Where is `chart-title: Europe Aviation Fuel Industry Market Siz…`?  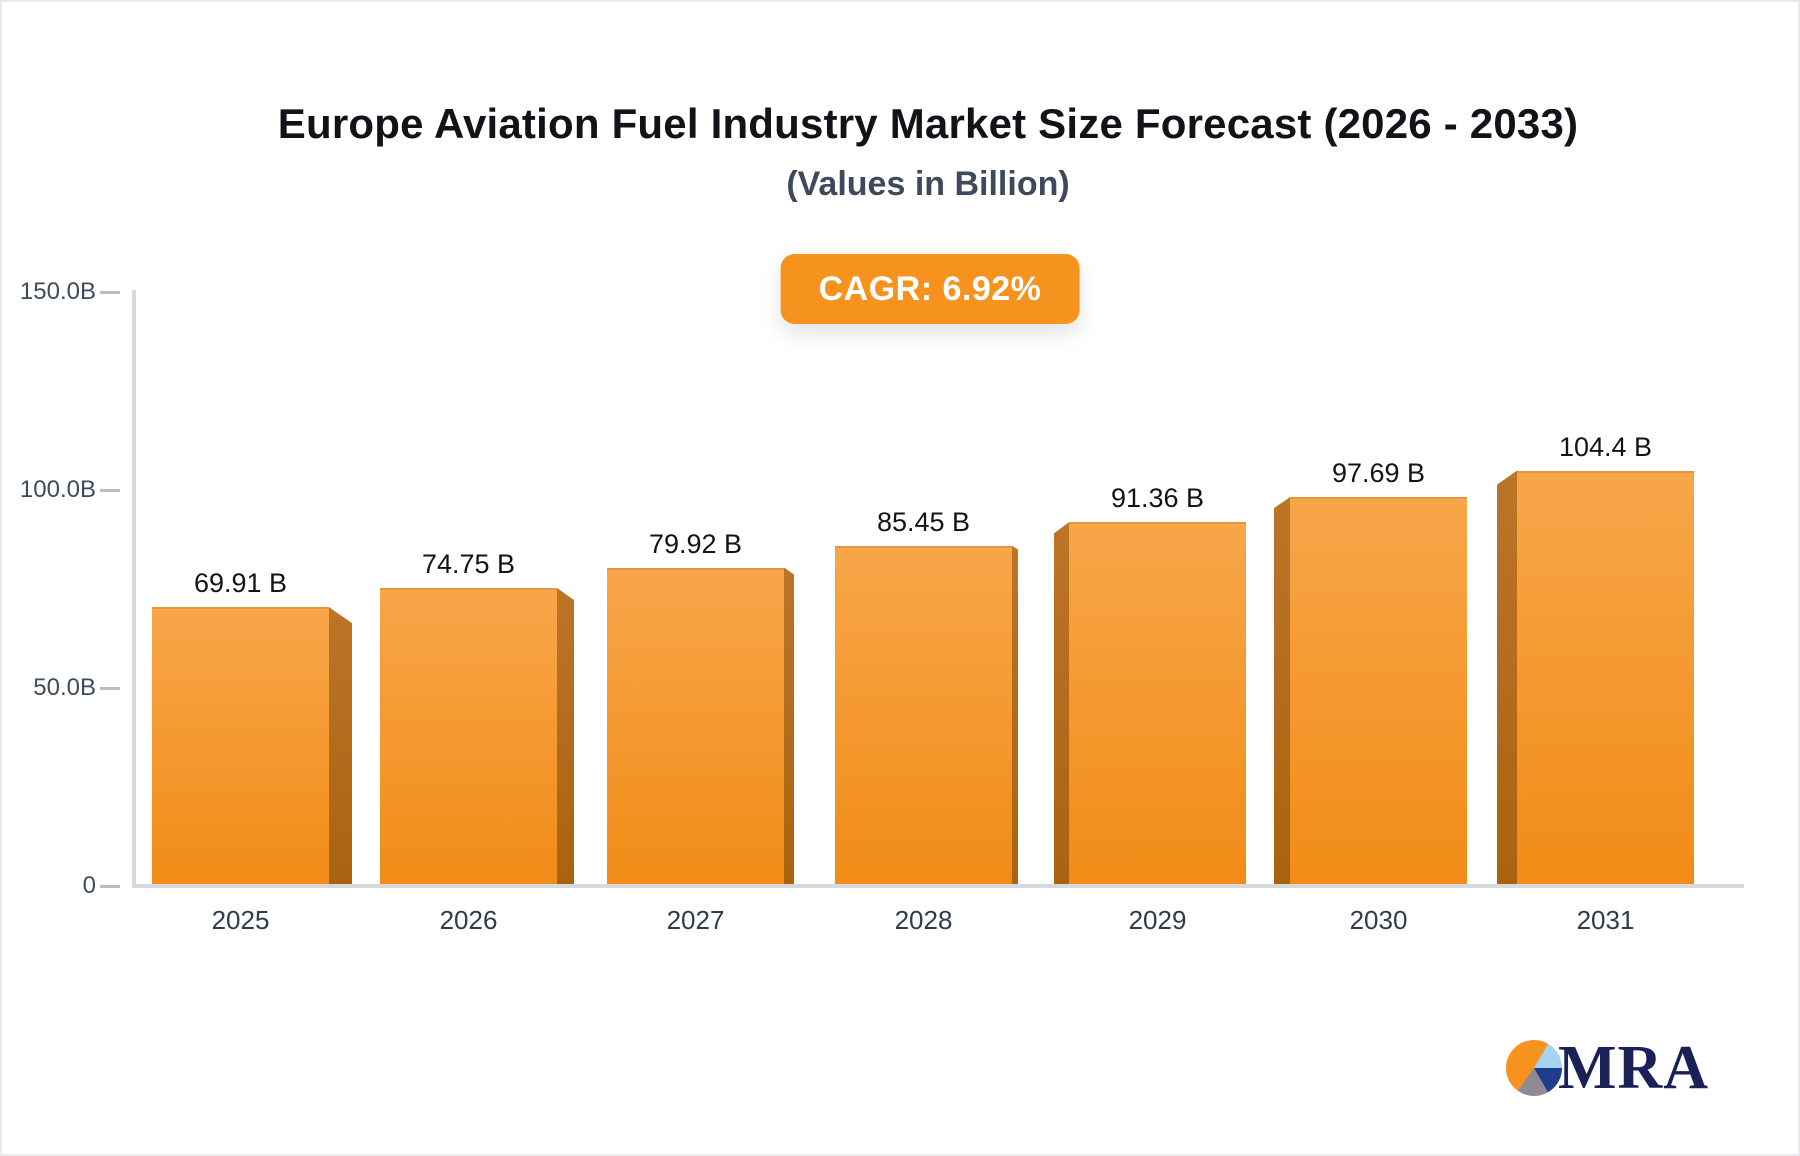
chart-title: Europe Aviation Fuel Industry Market Siz… is located at coordinates (928, 123).